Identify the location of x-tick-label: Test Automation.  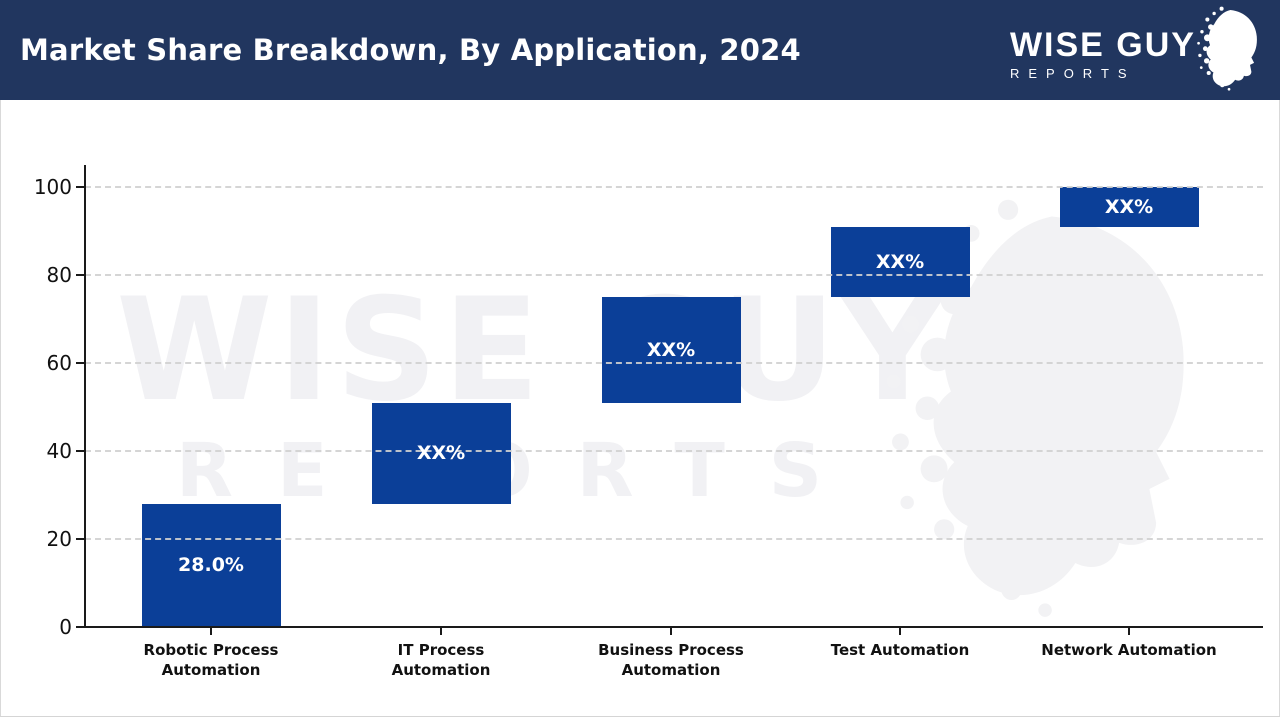
(900, 650).